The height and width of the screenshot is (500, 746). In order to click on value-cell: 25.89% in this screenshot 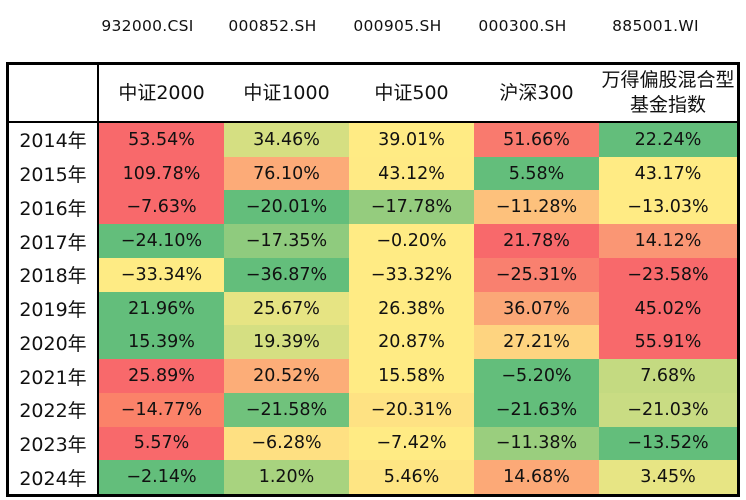, I will do `click(161, 376)`.